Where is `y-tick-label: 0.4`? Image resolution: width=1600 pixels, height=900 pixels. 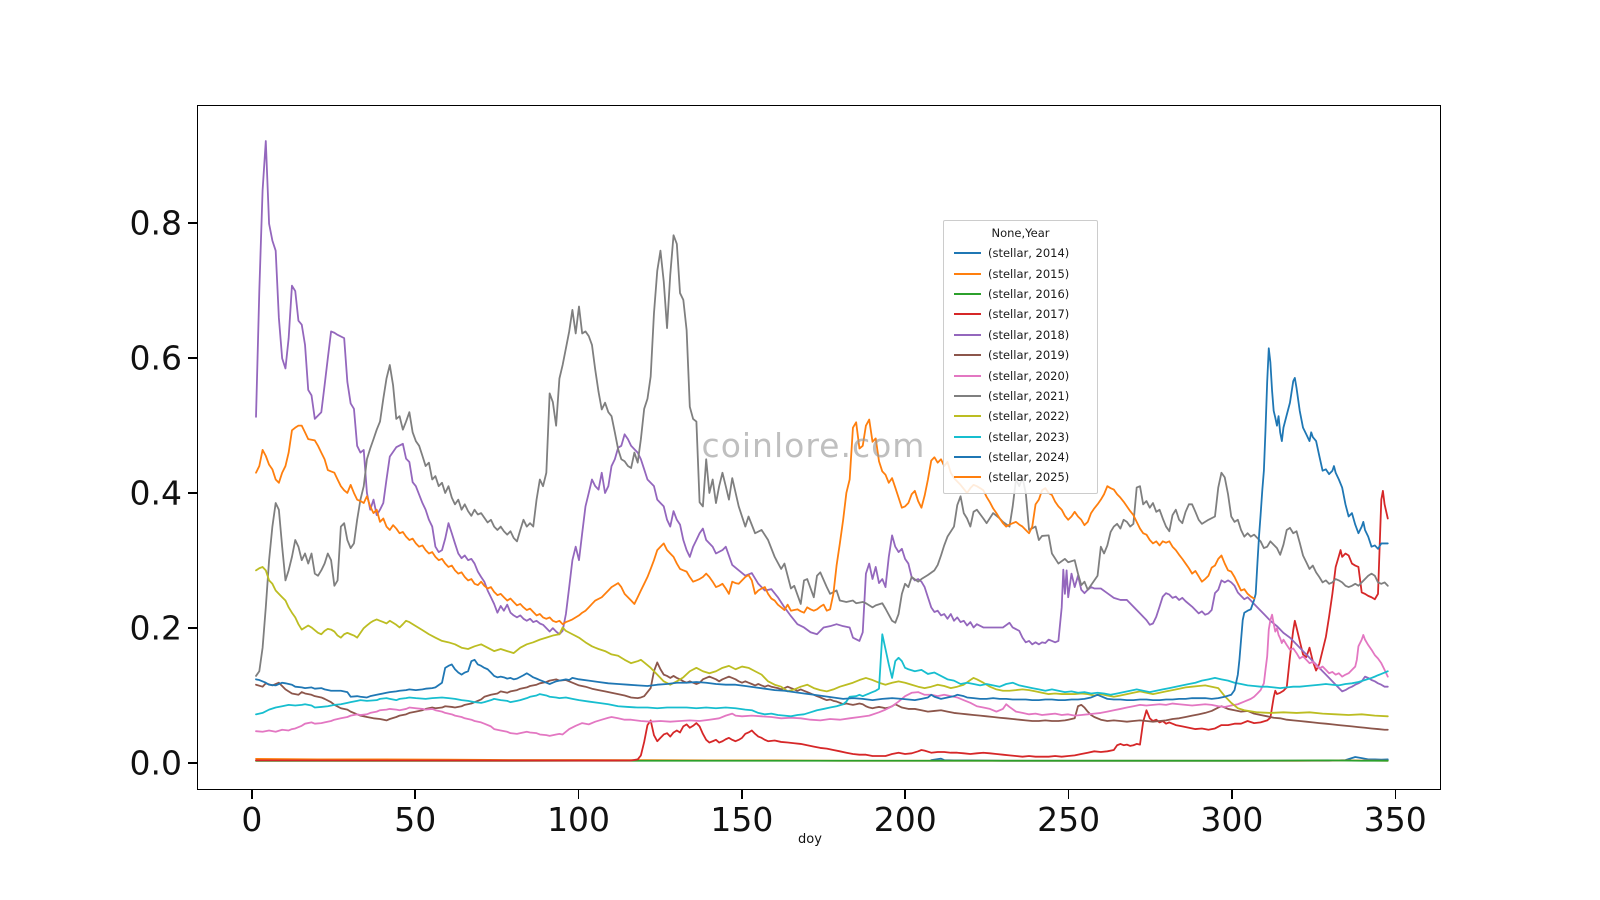
y-tick-label: 0.4 is located at coordinates (155, 493).